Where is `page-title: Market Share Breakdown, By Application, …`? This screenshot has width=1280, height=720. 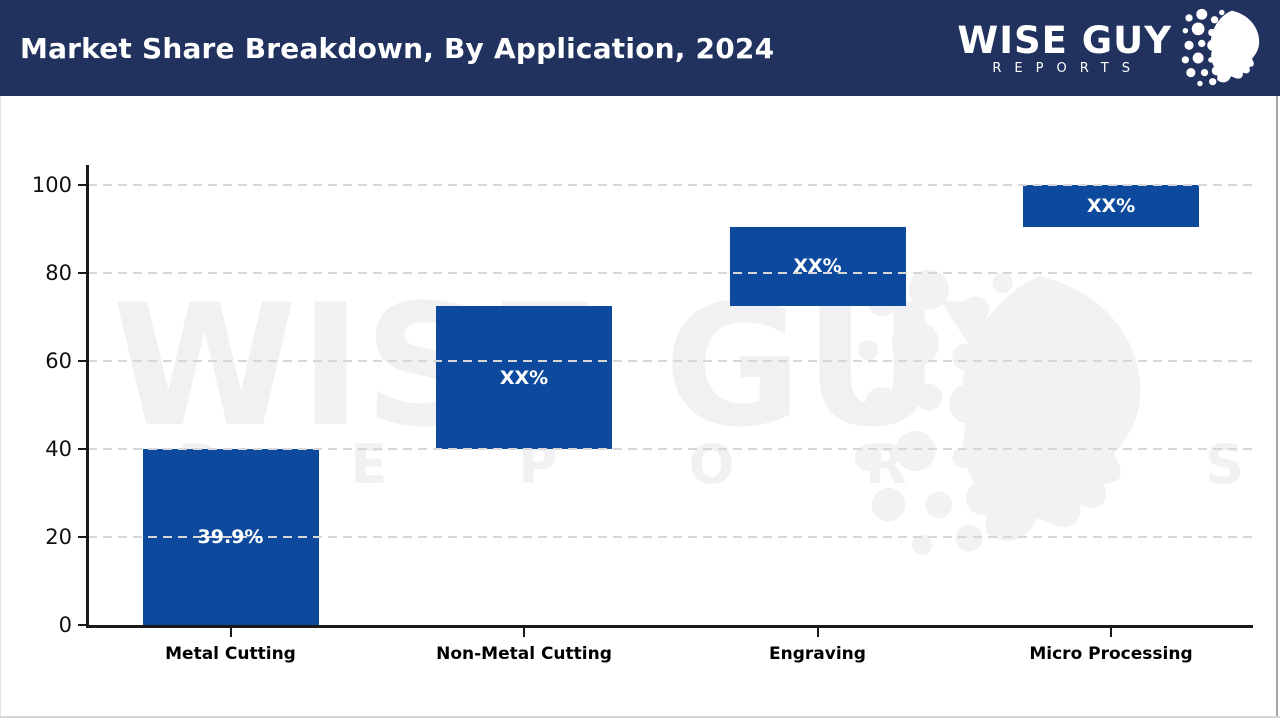
page-title: Market Share Breakdown, By Application, … is located at coordinates (397, 48).